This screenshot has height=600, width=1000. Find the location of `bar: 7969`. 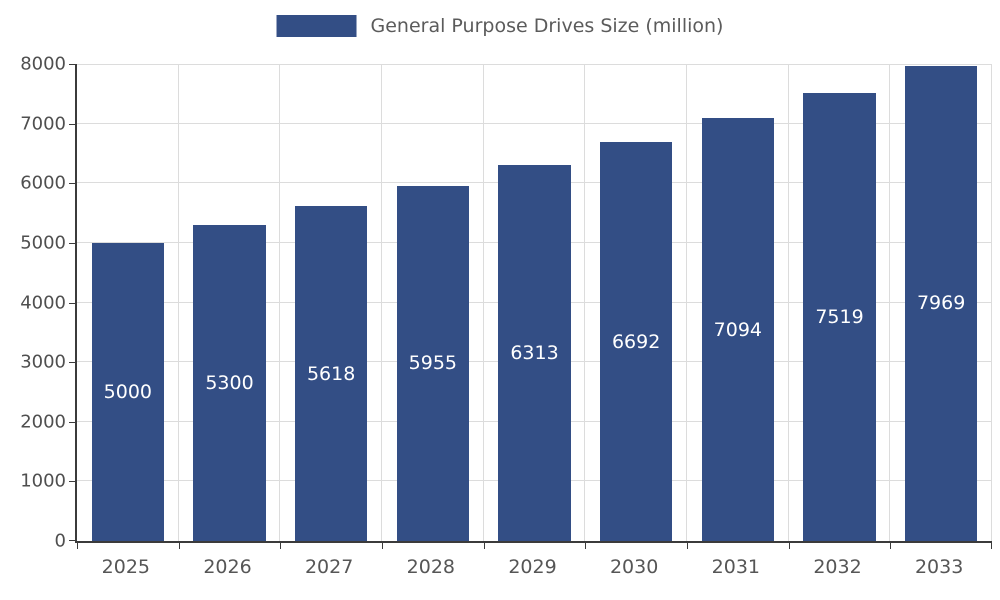

bar: 7969 is located at coordinates (941, 303).